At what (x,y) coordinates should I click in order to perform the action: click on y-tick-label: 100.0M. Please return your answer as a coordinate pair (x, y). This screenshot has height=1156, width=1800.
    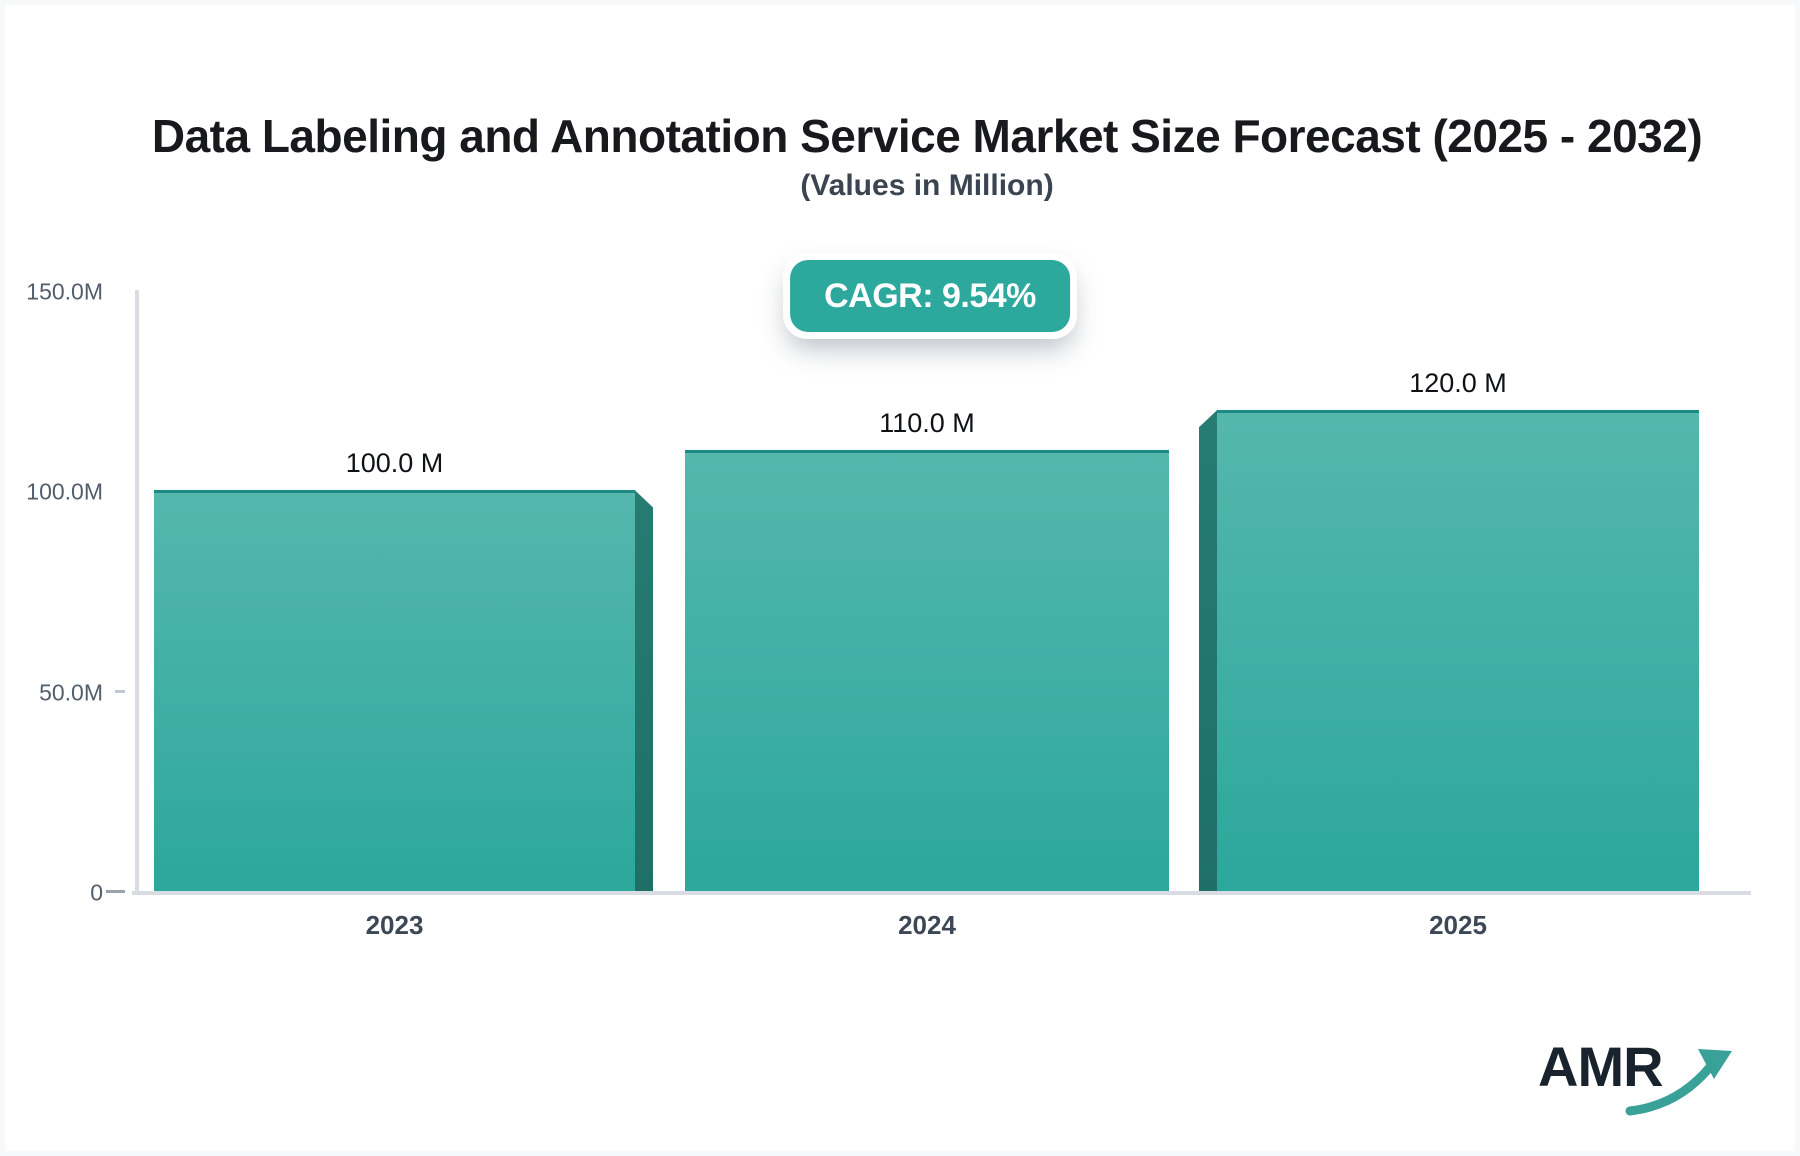
    Looking at the image, I should click on (64, 491).